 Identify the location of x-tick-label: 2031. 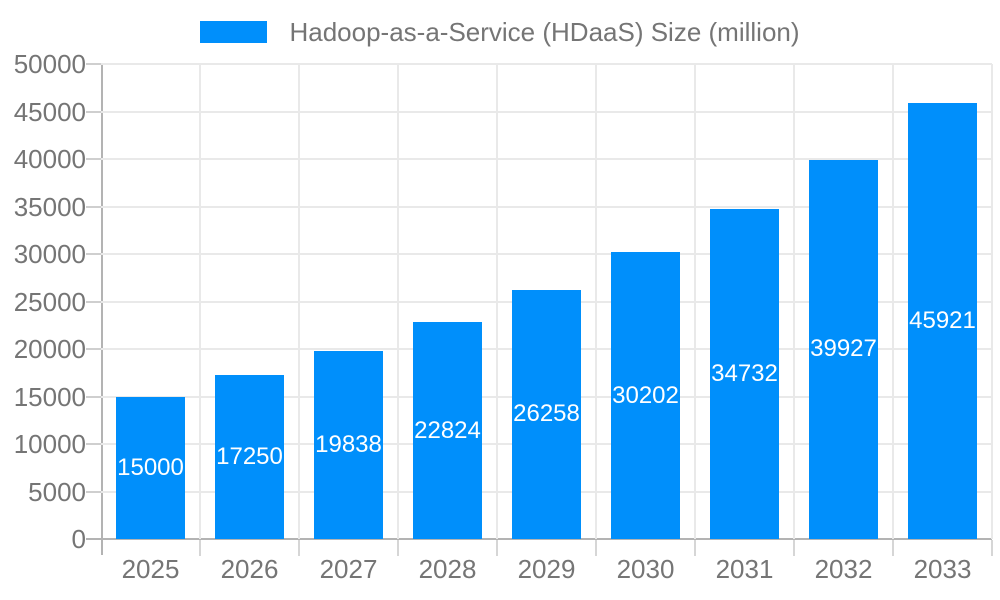
(744, 569).